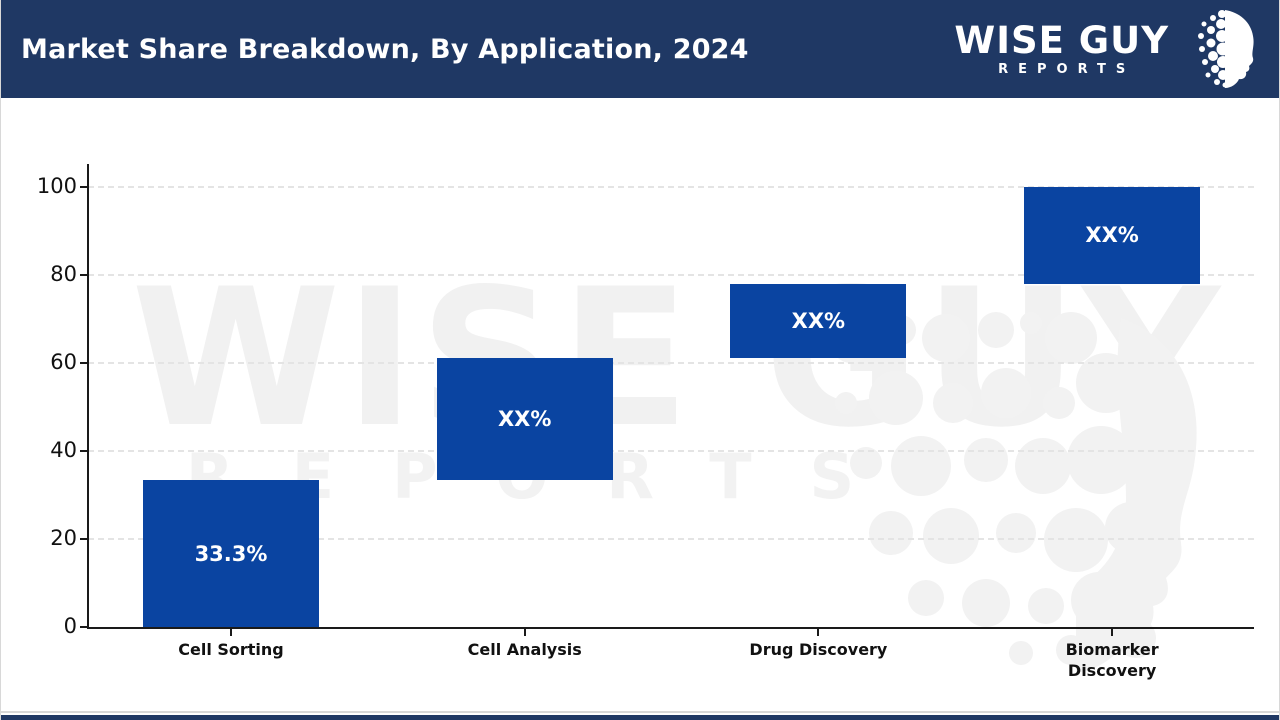 Image resolution: width=1280 pixels, height=720 pixels. Describe the element at coordinates (63, 538) in the screenshot. I see `y-axis-tick-label: 20` at that location.